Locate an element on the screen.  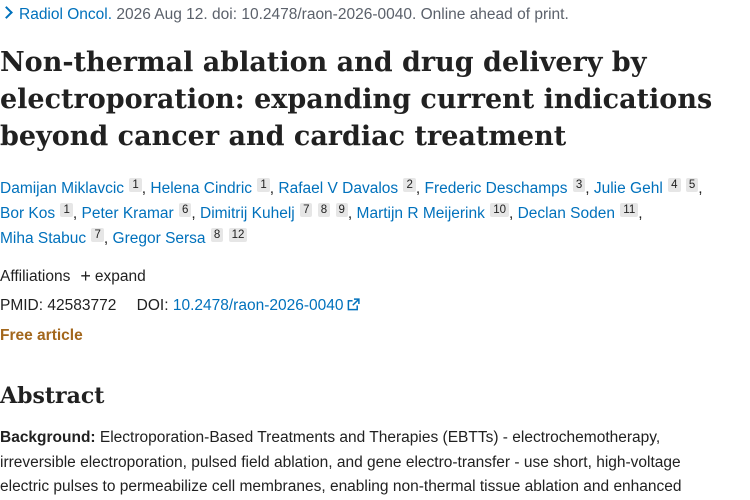
author-link: Damijan Miklavcic is located at coordinates (62, 188).